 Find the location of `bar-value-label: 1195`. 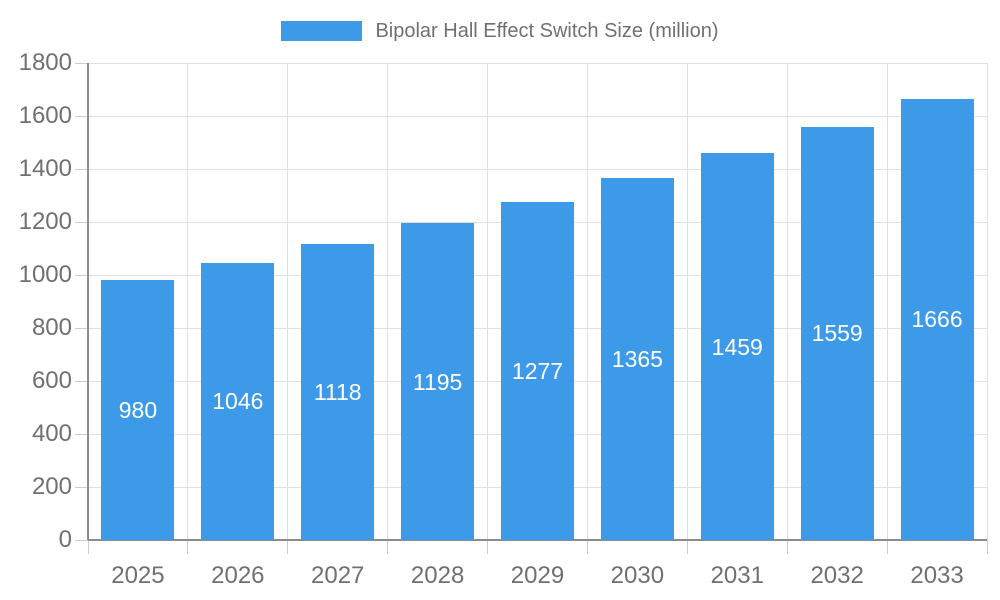

bar-value-label: 1195 is located at coordinates (437, 381).